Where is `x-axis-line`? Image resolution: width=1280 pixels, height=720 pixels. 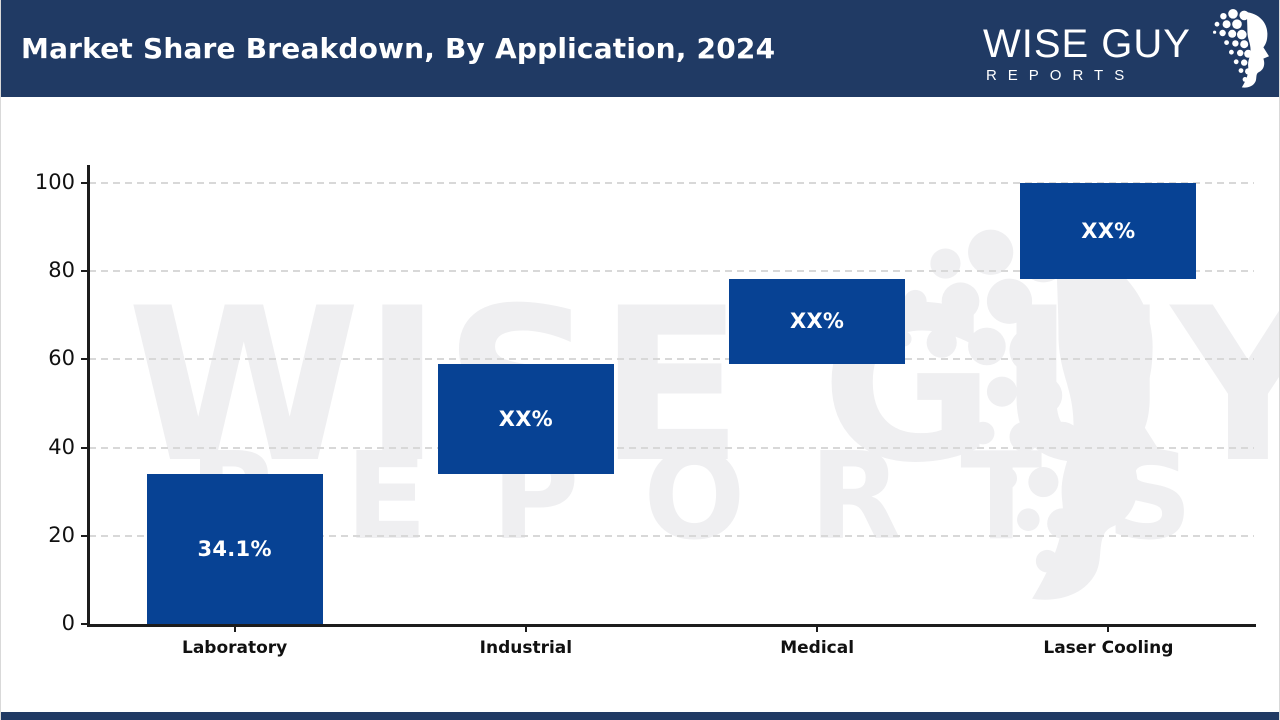
x-axis-line is located at coordinates (671, 625).